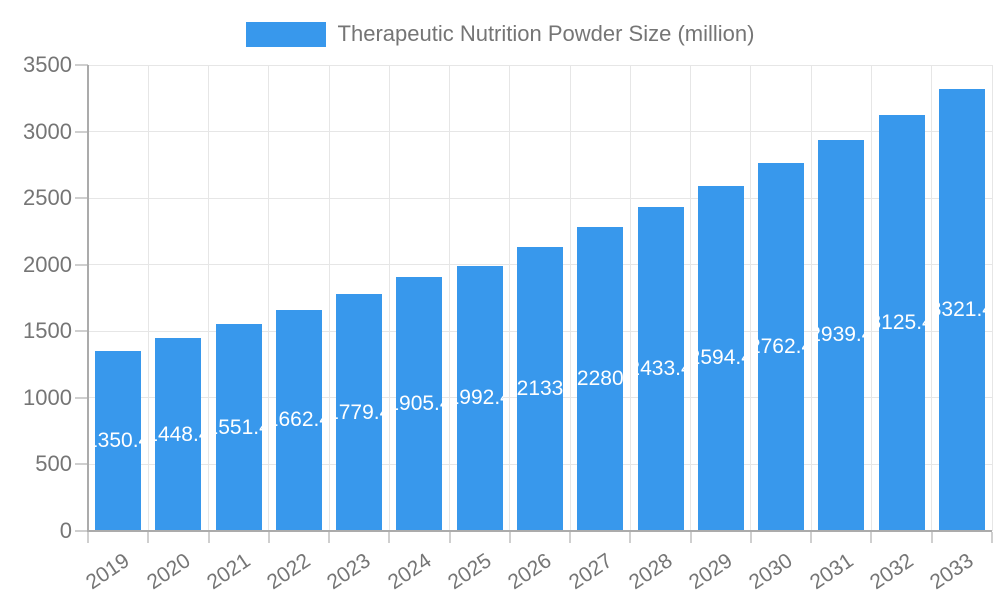 The height and width of the screenshot is (600, 1000). I want to click on y-tick-label: 2000, so click(47, 264).